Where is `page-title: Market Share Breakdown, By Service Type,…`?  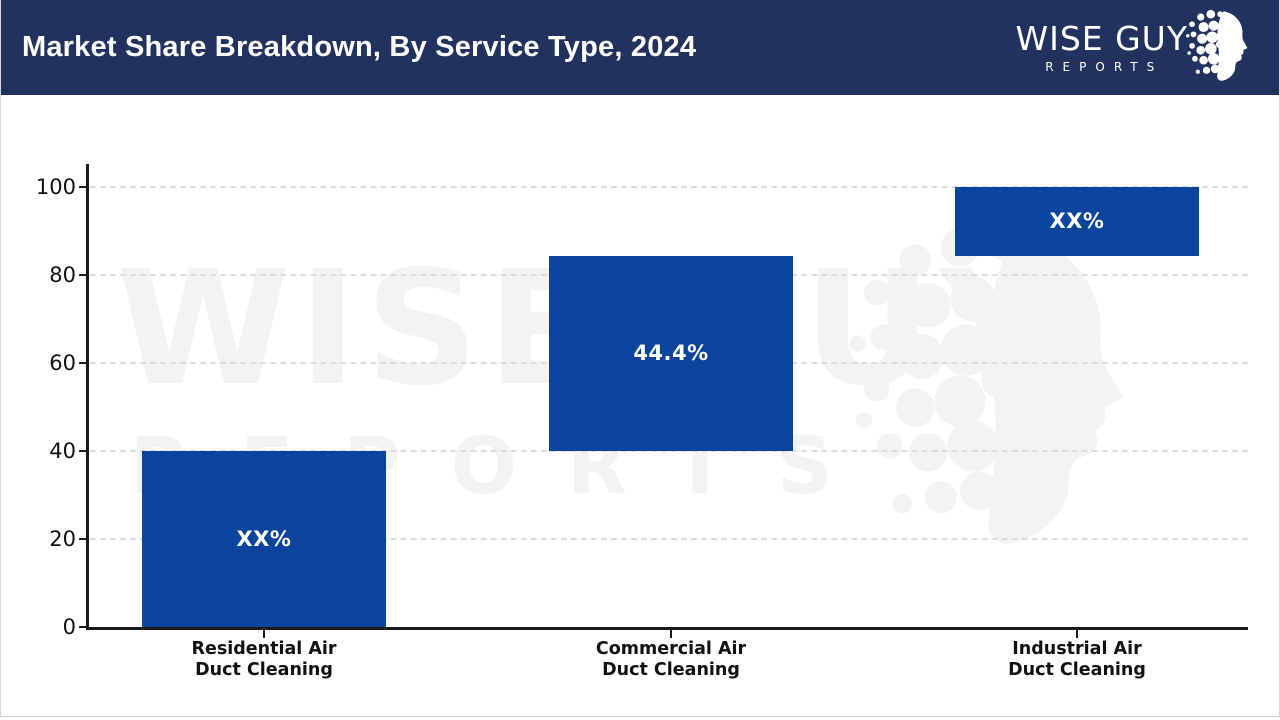
page-title: Market Share Breakdown, By Service Type,… is located at coordinates (359, 47).